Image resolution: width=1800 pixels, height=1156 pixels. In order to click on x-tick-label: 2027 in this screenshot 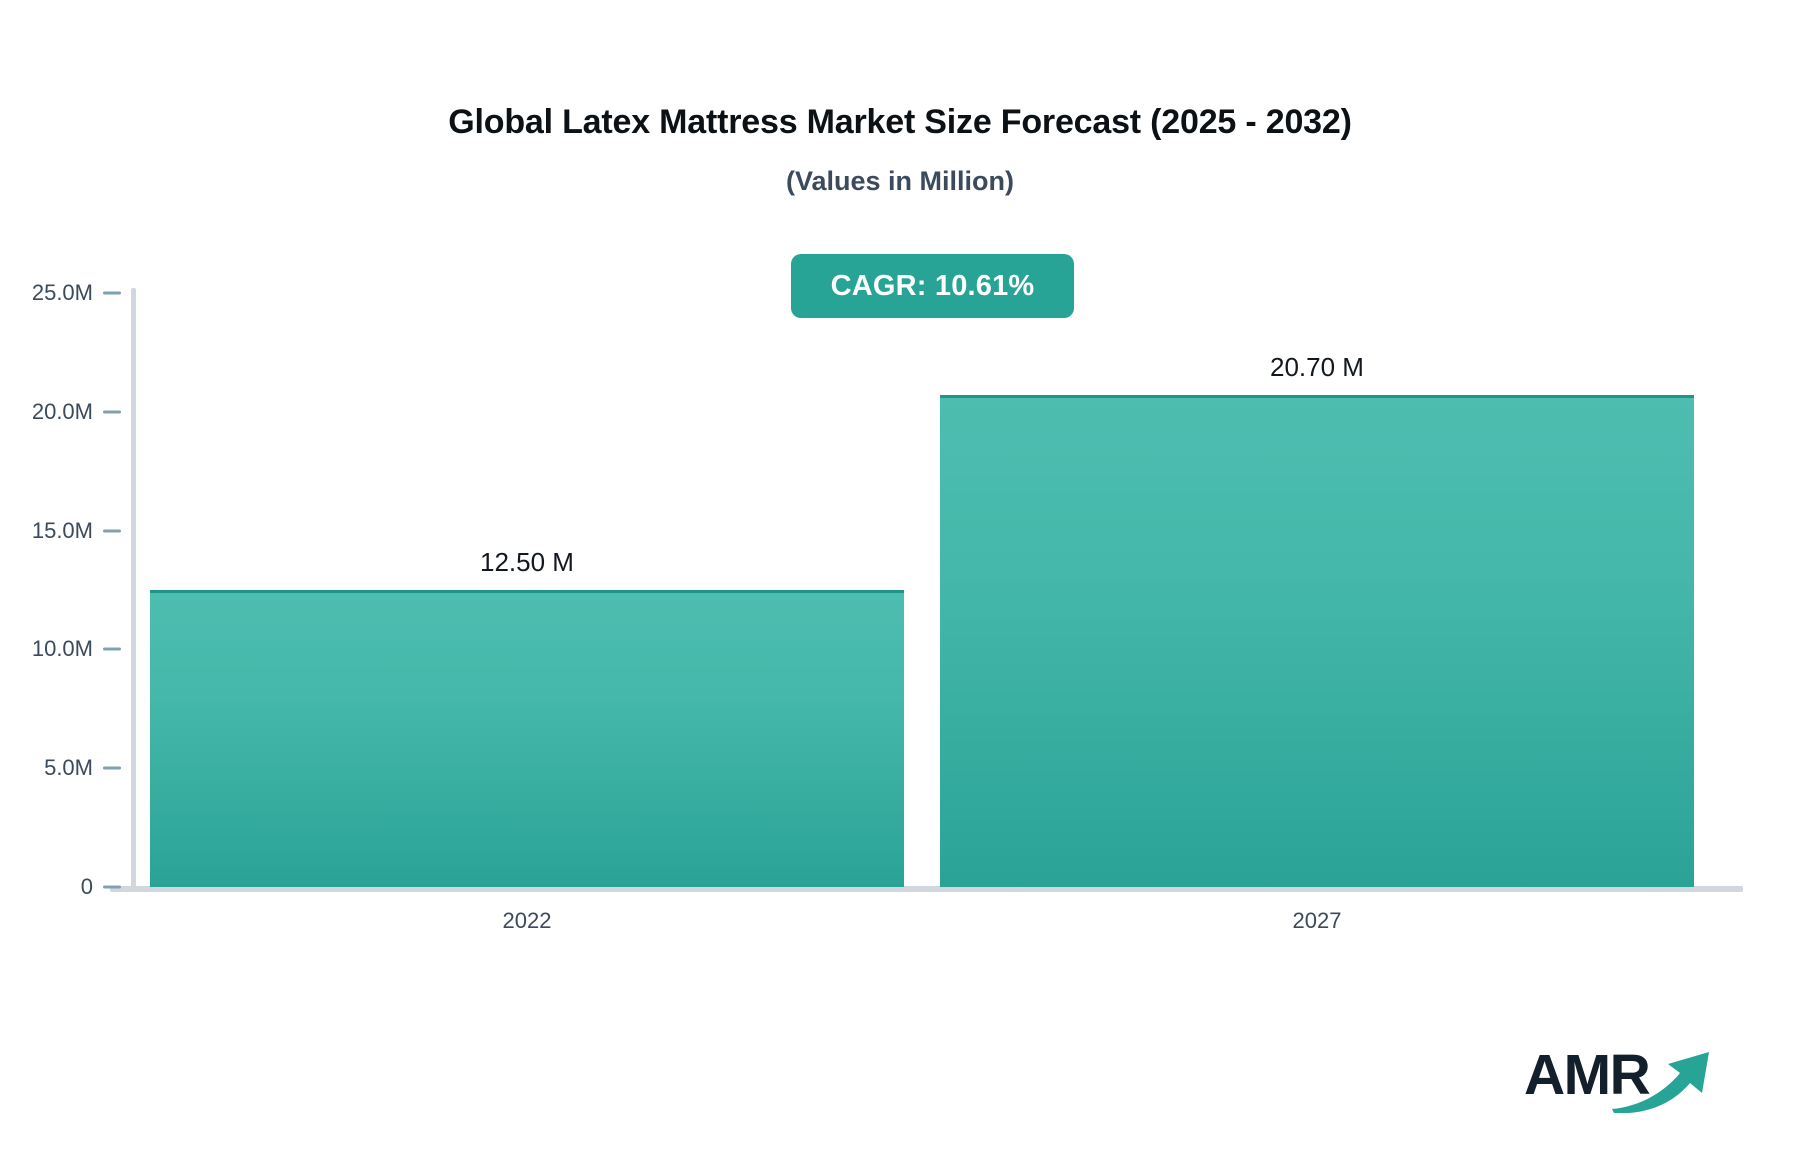, I will do `click(1317, 920)`.